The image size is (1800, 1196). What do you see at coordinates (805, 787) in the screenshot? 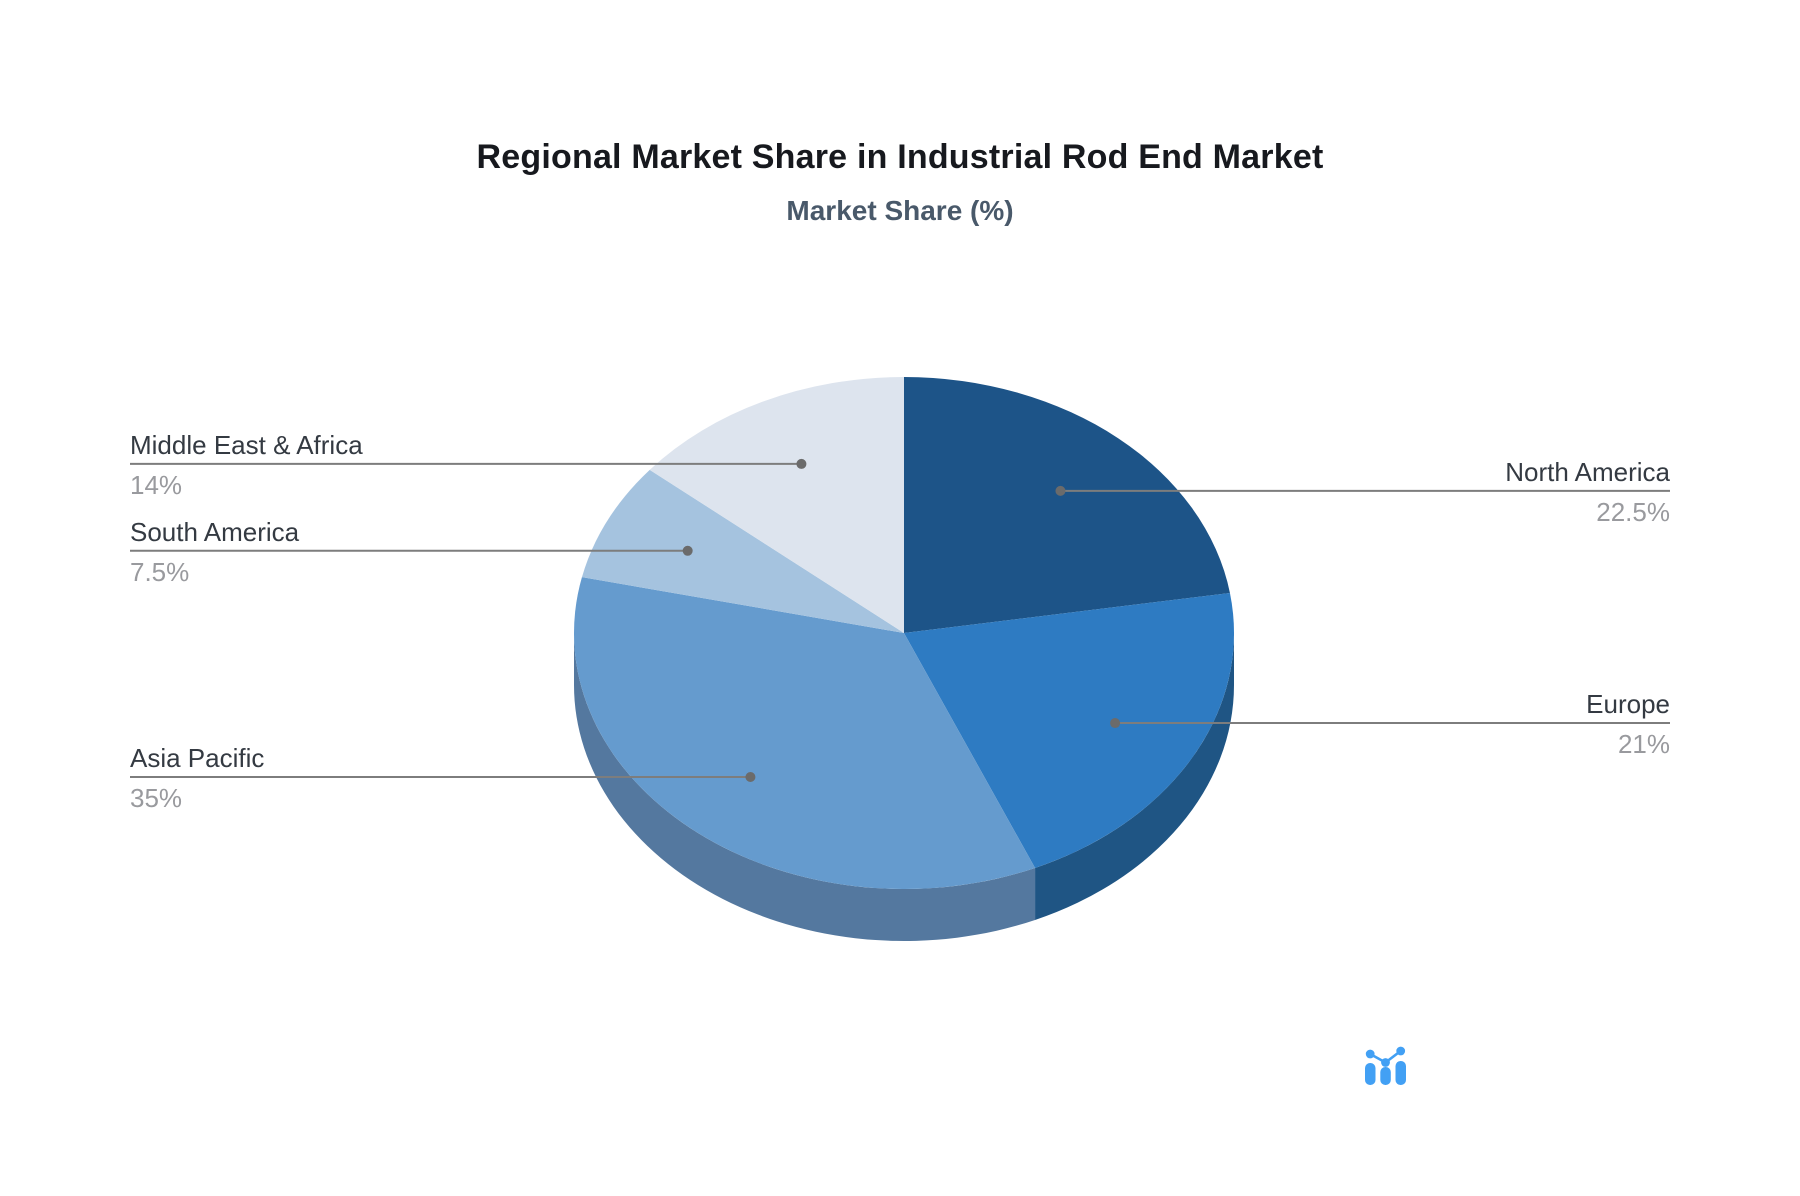
I see `pie-rim-asia-pacific` at bounding box center [805, 787].